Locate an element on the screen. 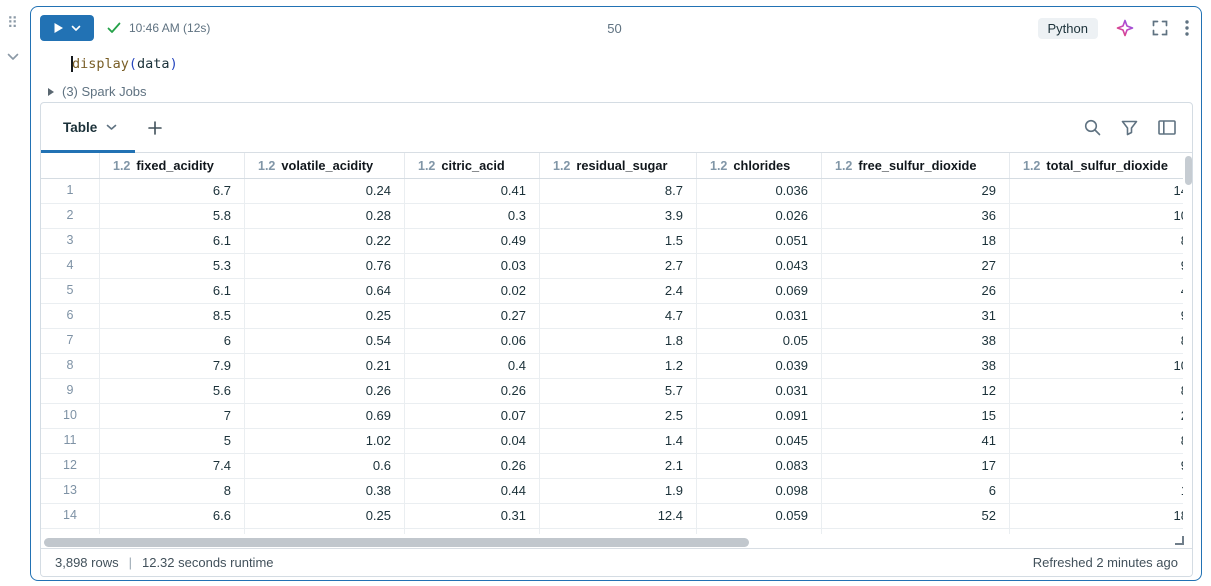  column-header-residual_sugar: 1.2 residual_sugar is located at coordinates (618, 165).